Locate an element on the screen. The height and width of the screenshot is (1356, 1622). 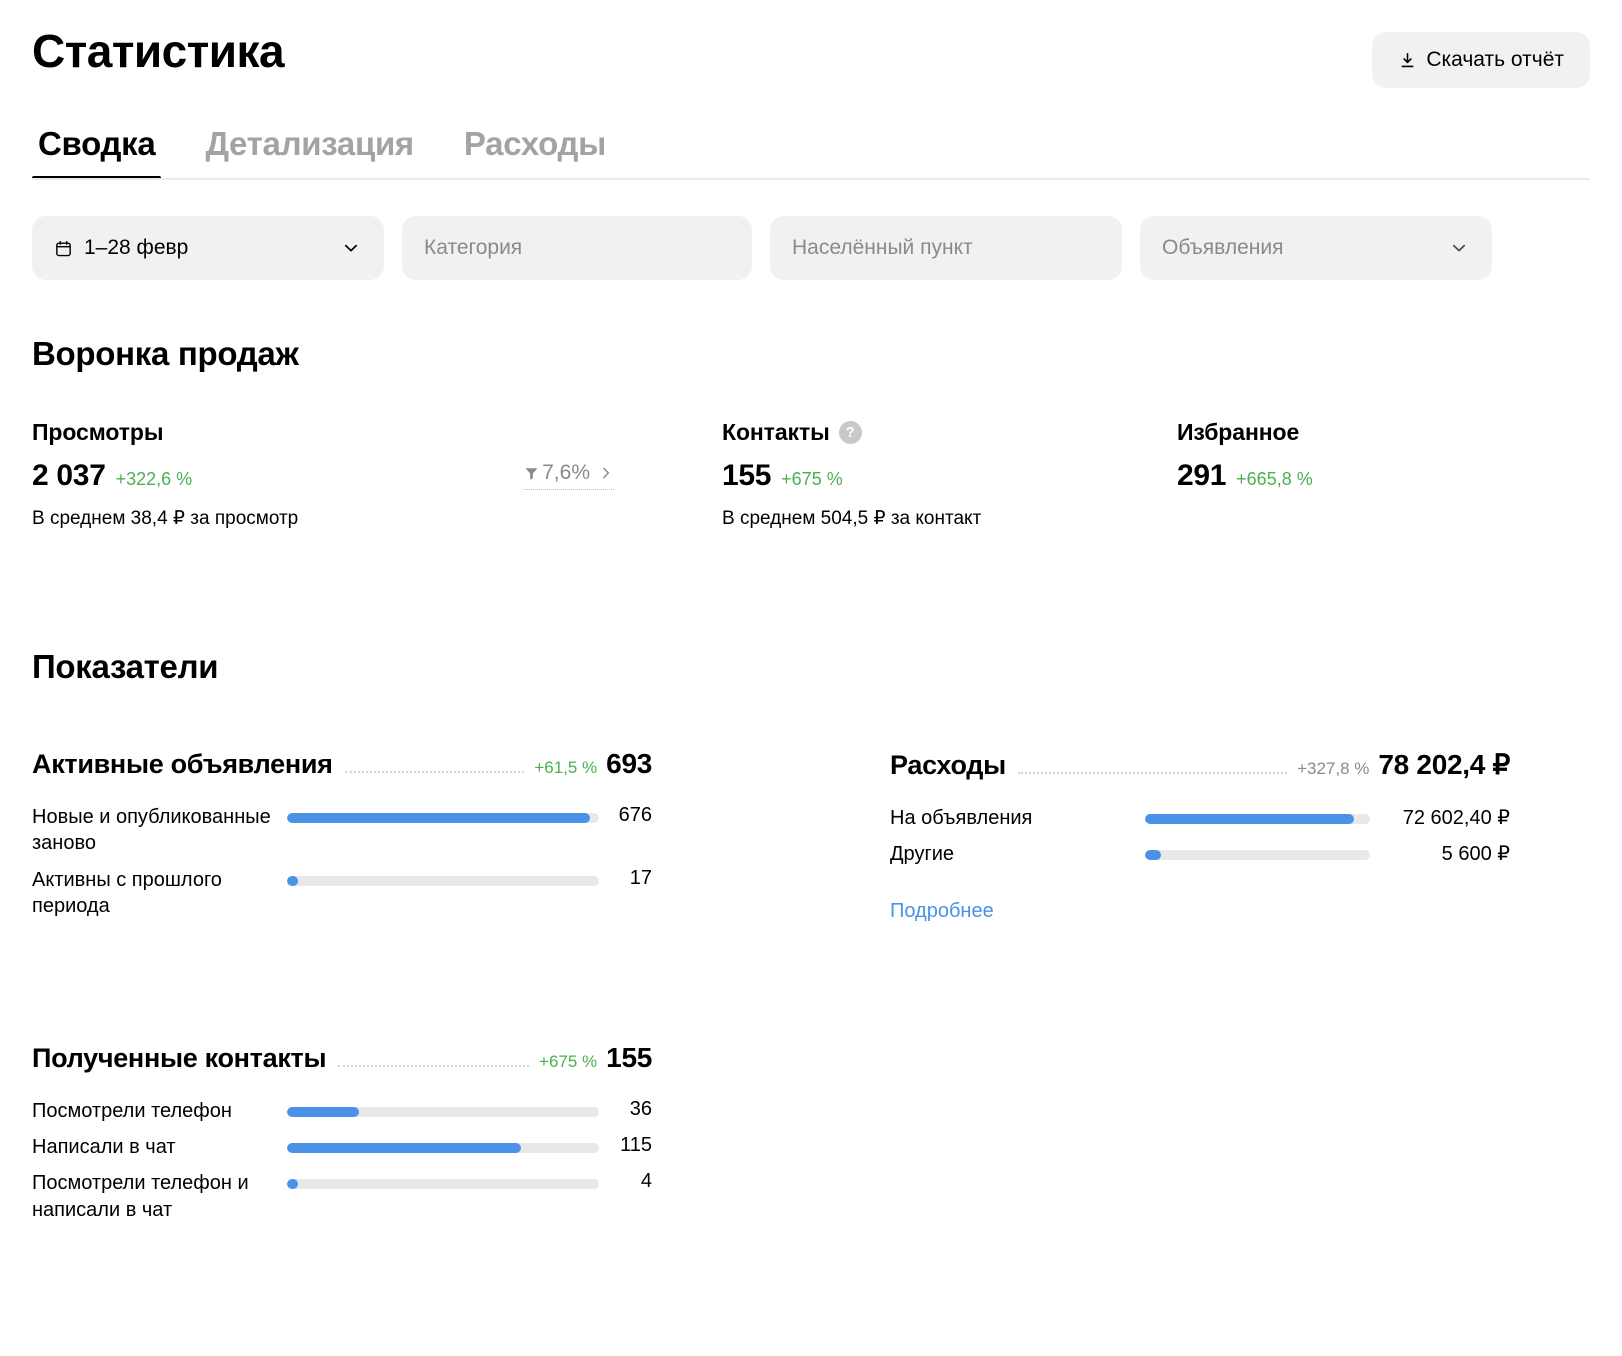
download-report-label: Скачать отчёт is located at coordinates (1495, 59).